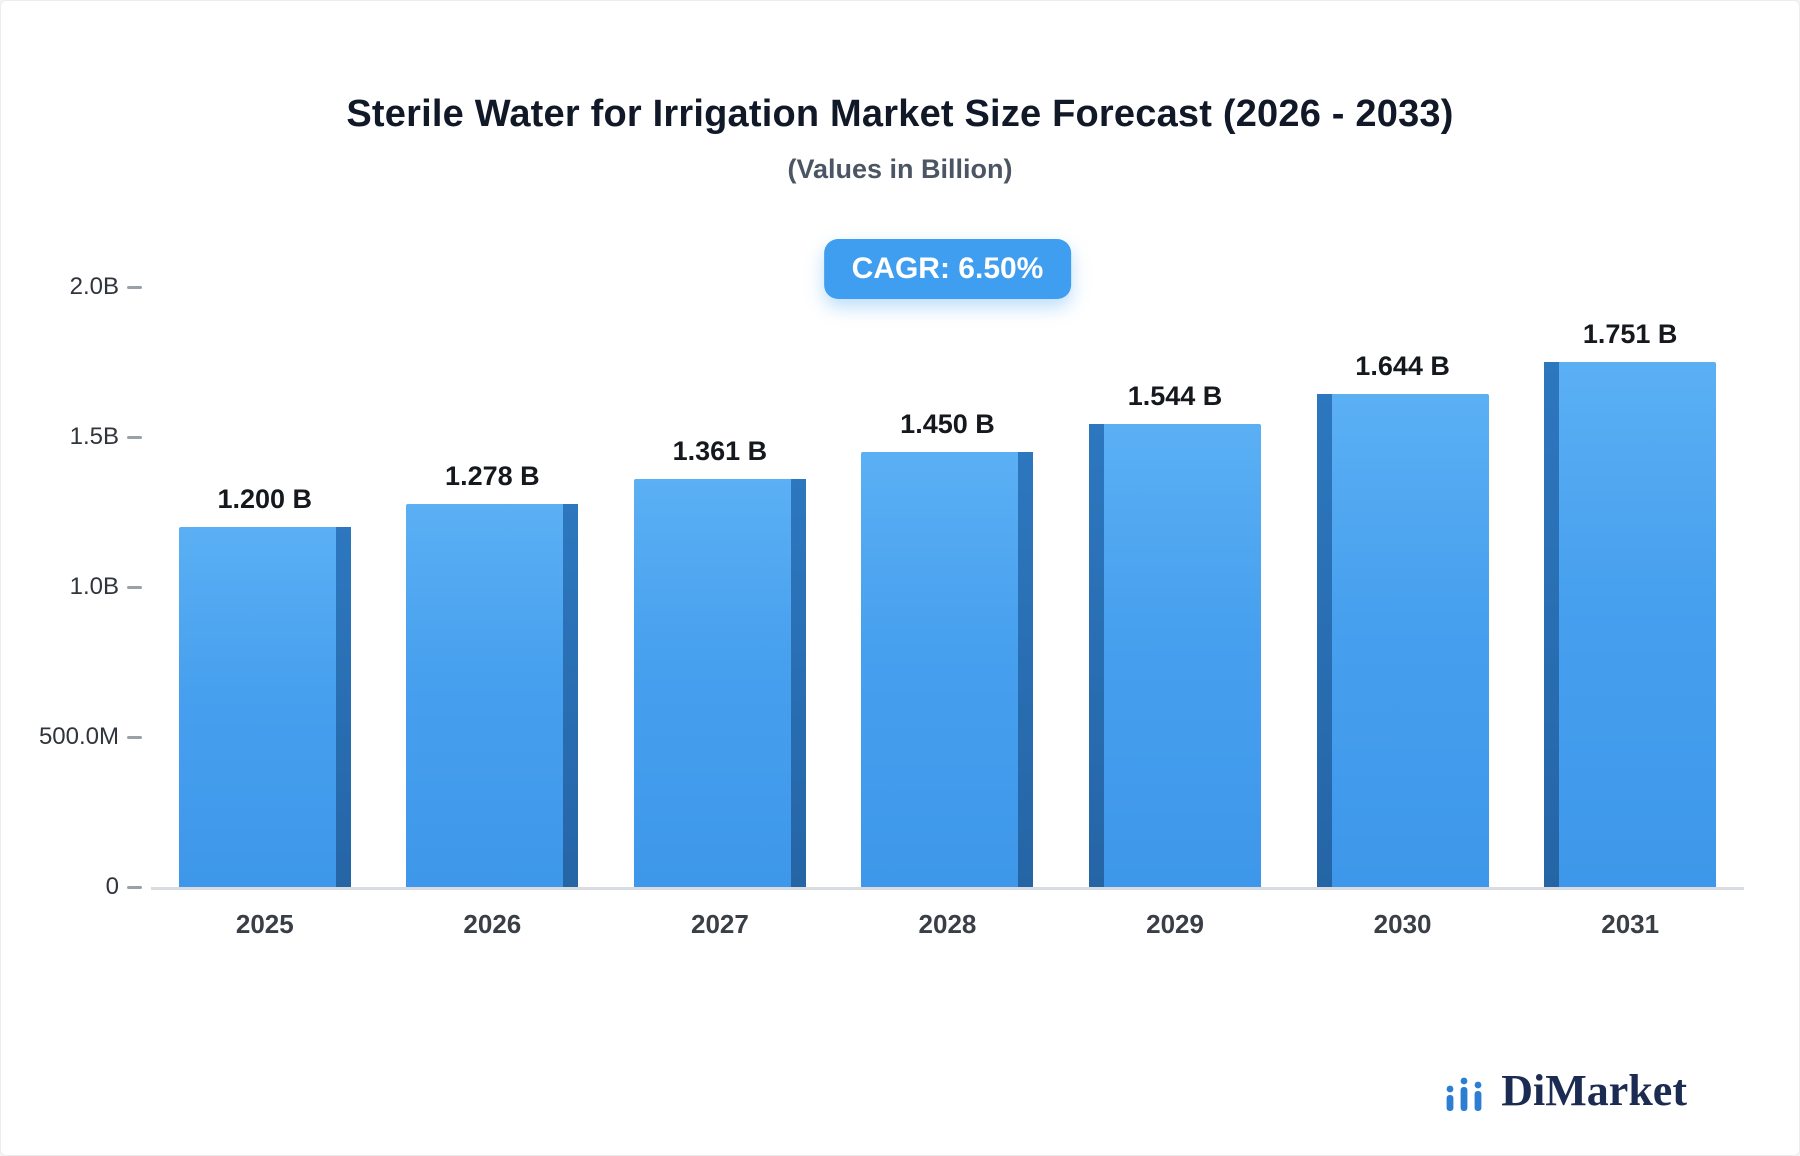 This screenshot has width=1800, height=1156. I want to click on dimarket-logo-icon, so click(1464, 1094).